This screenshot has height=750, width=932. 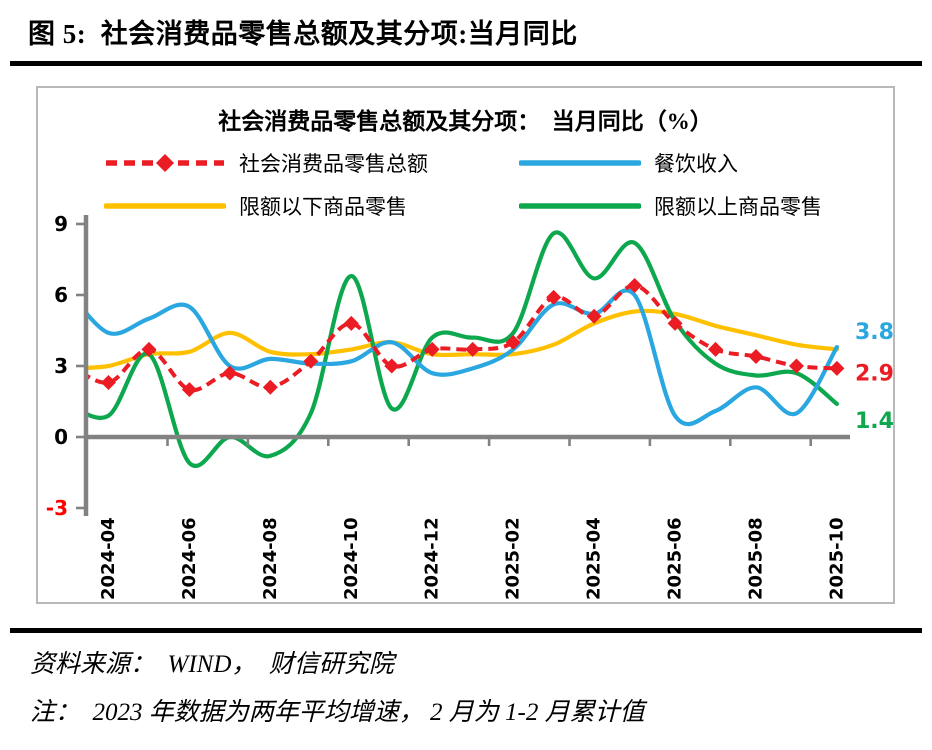 I want to click on legend-label: 社会消费品零售总额, so click(x=333, y=164).